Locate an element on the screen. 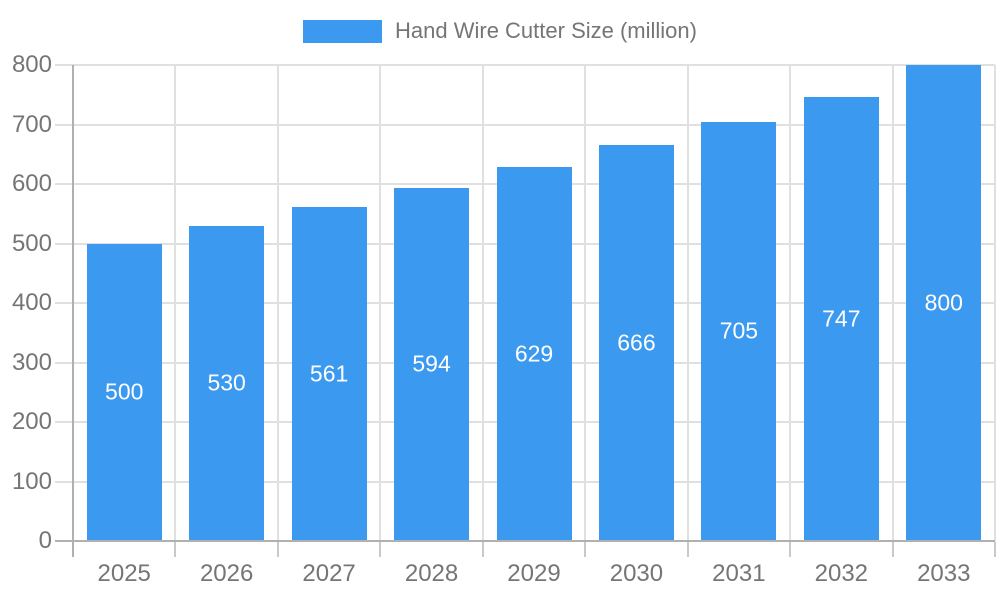 The height and width of the screenshot is (600, 1000). bar: 666 is located at coordinates (636, 342).